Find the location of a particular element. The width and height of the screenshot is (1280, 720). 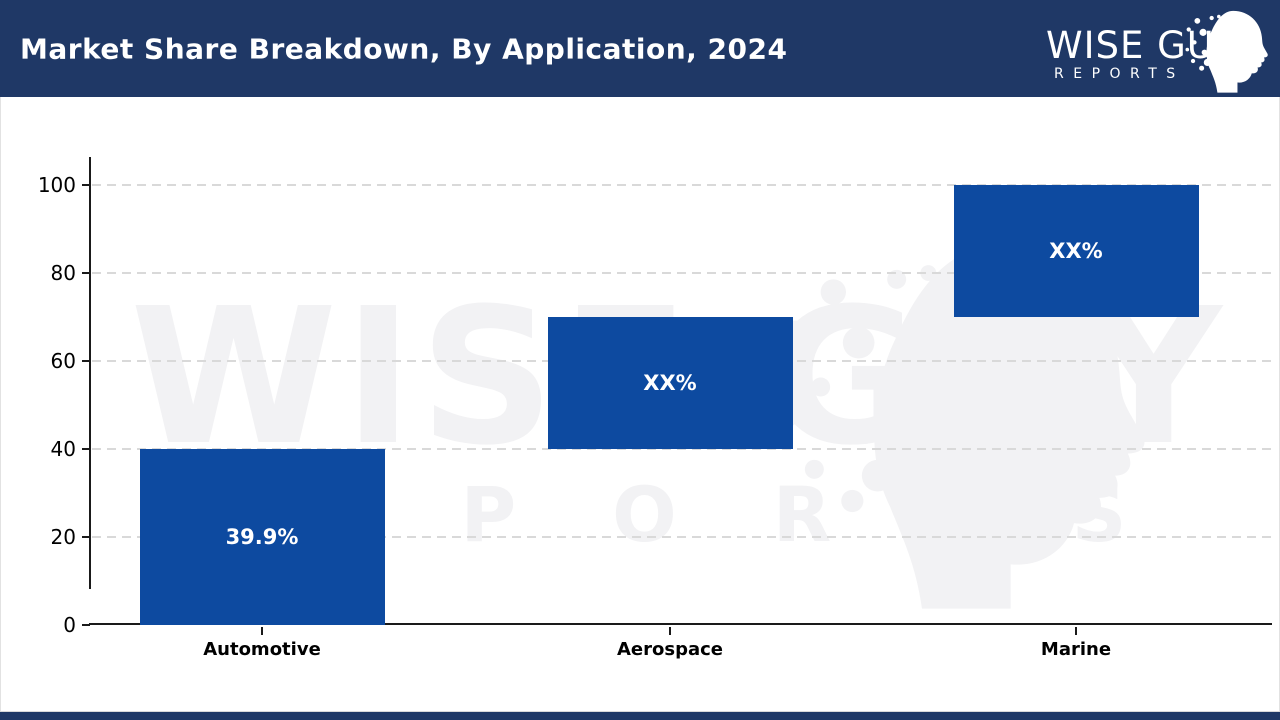

bar-automotive: 39.9% is located at coordinates (262, 537).